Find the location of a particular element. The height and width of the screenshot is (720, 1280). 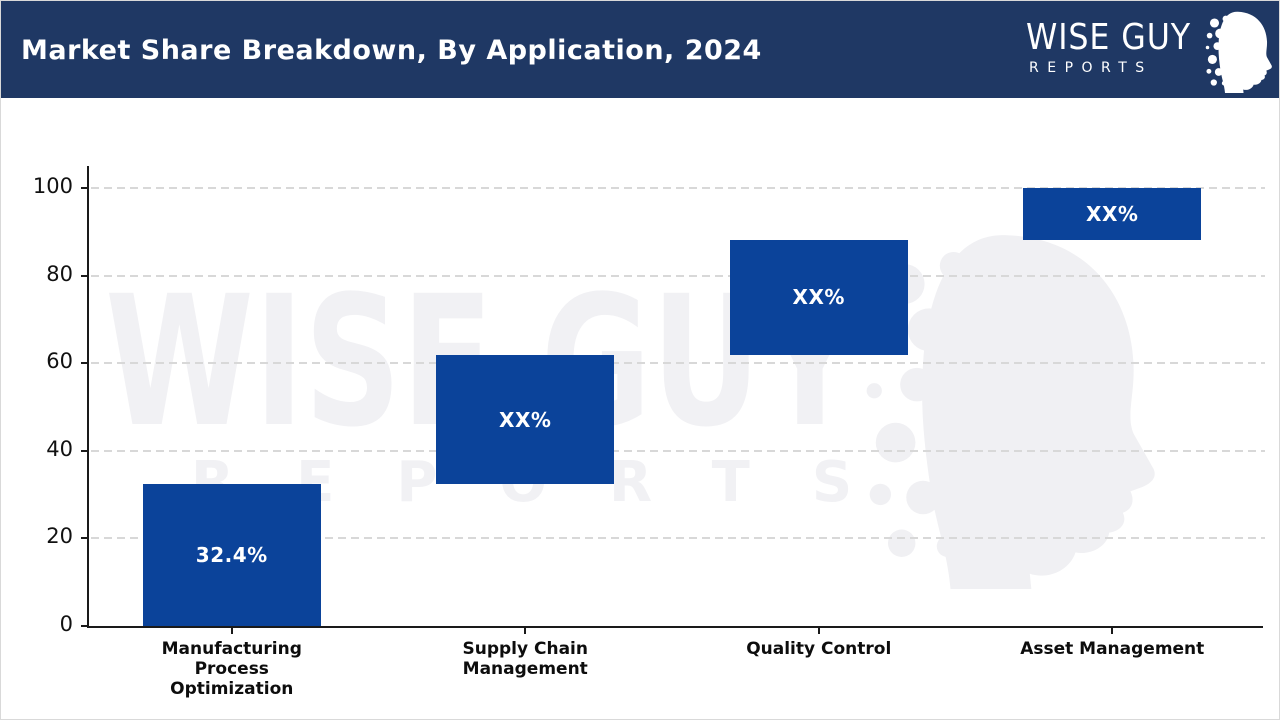

x-axis-line is located at coordinates (675, 627).